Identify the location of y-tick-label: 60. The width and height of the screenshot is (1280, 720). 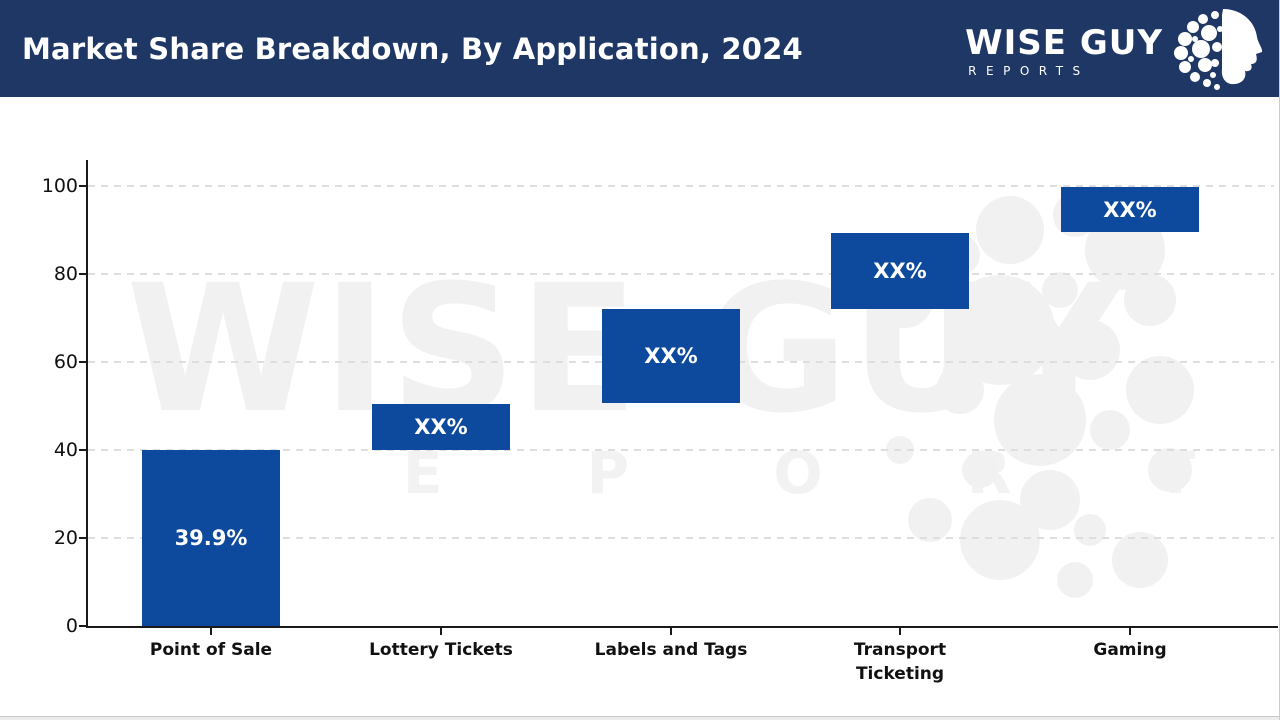
(65, 362).